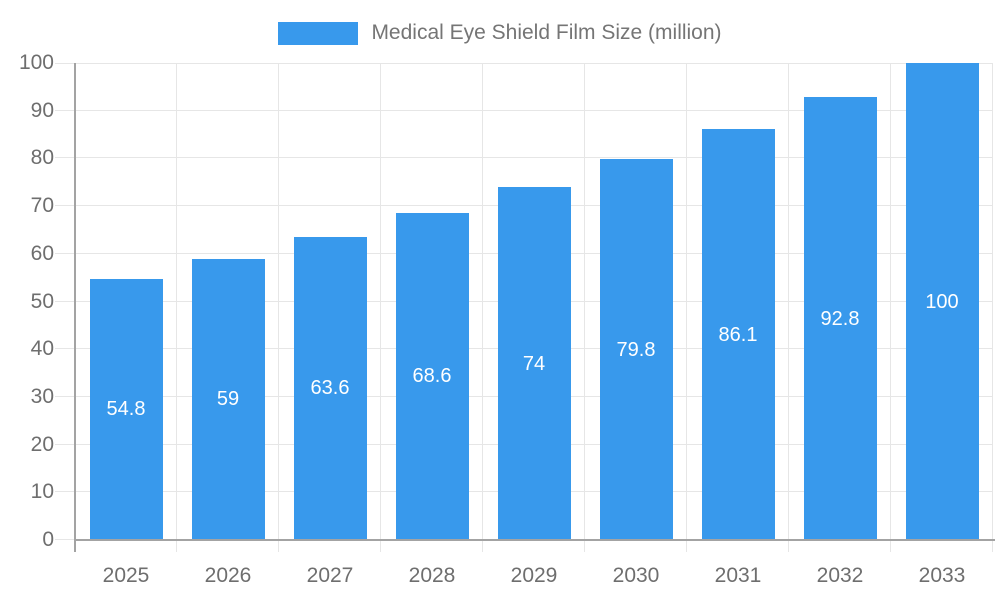 This screenshot has height=600, width=1000. I want to click on x-axis: 2025 2026 2027 2028 2029 2030 2031 2032 2033, so click(534, 576).